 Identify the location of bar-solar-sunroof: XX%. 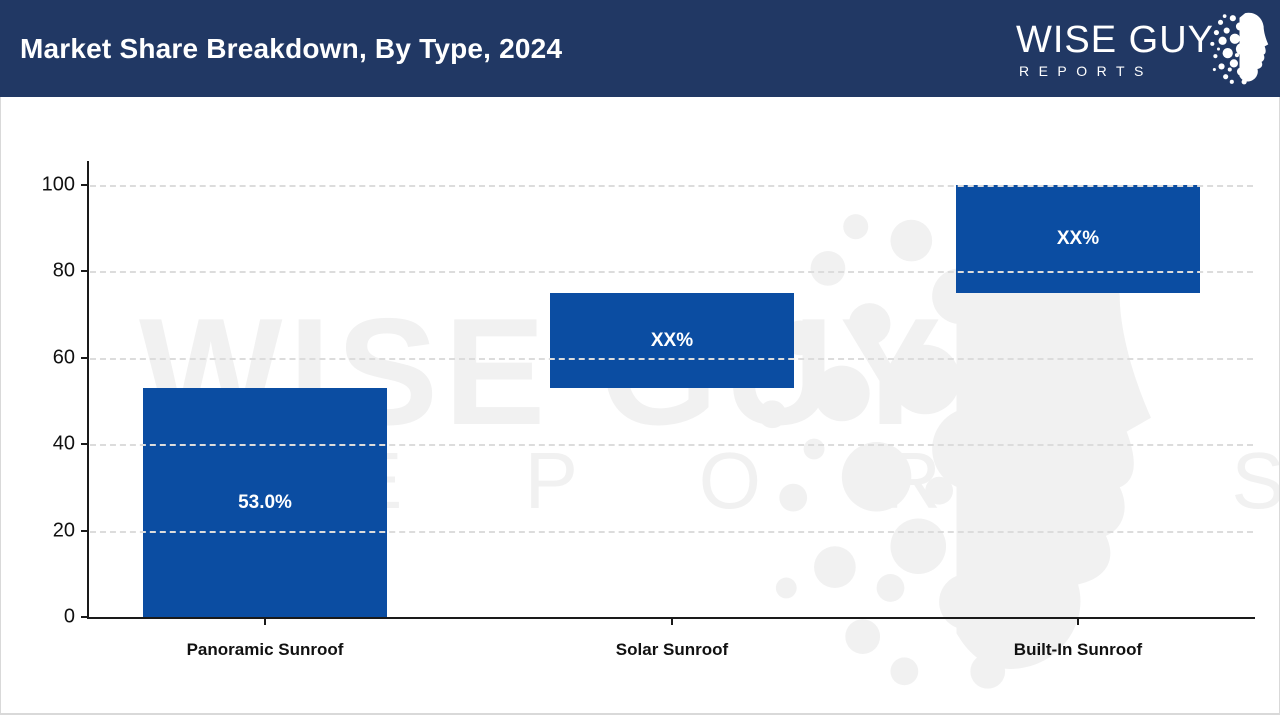
(672, 341).